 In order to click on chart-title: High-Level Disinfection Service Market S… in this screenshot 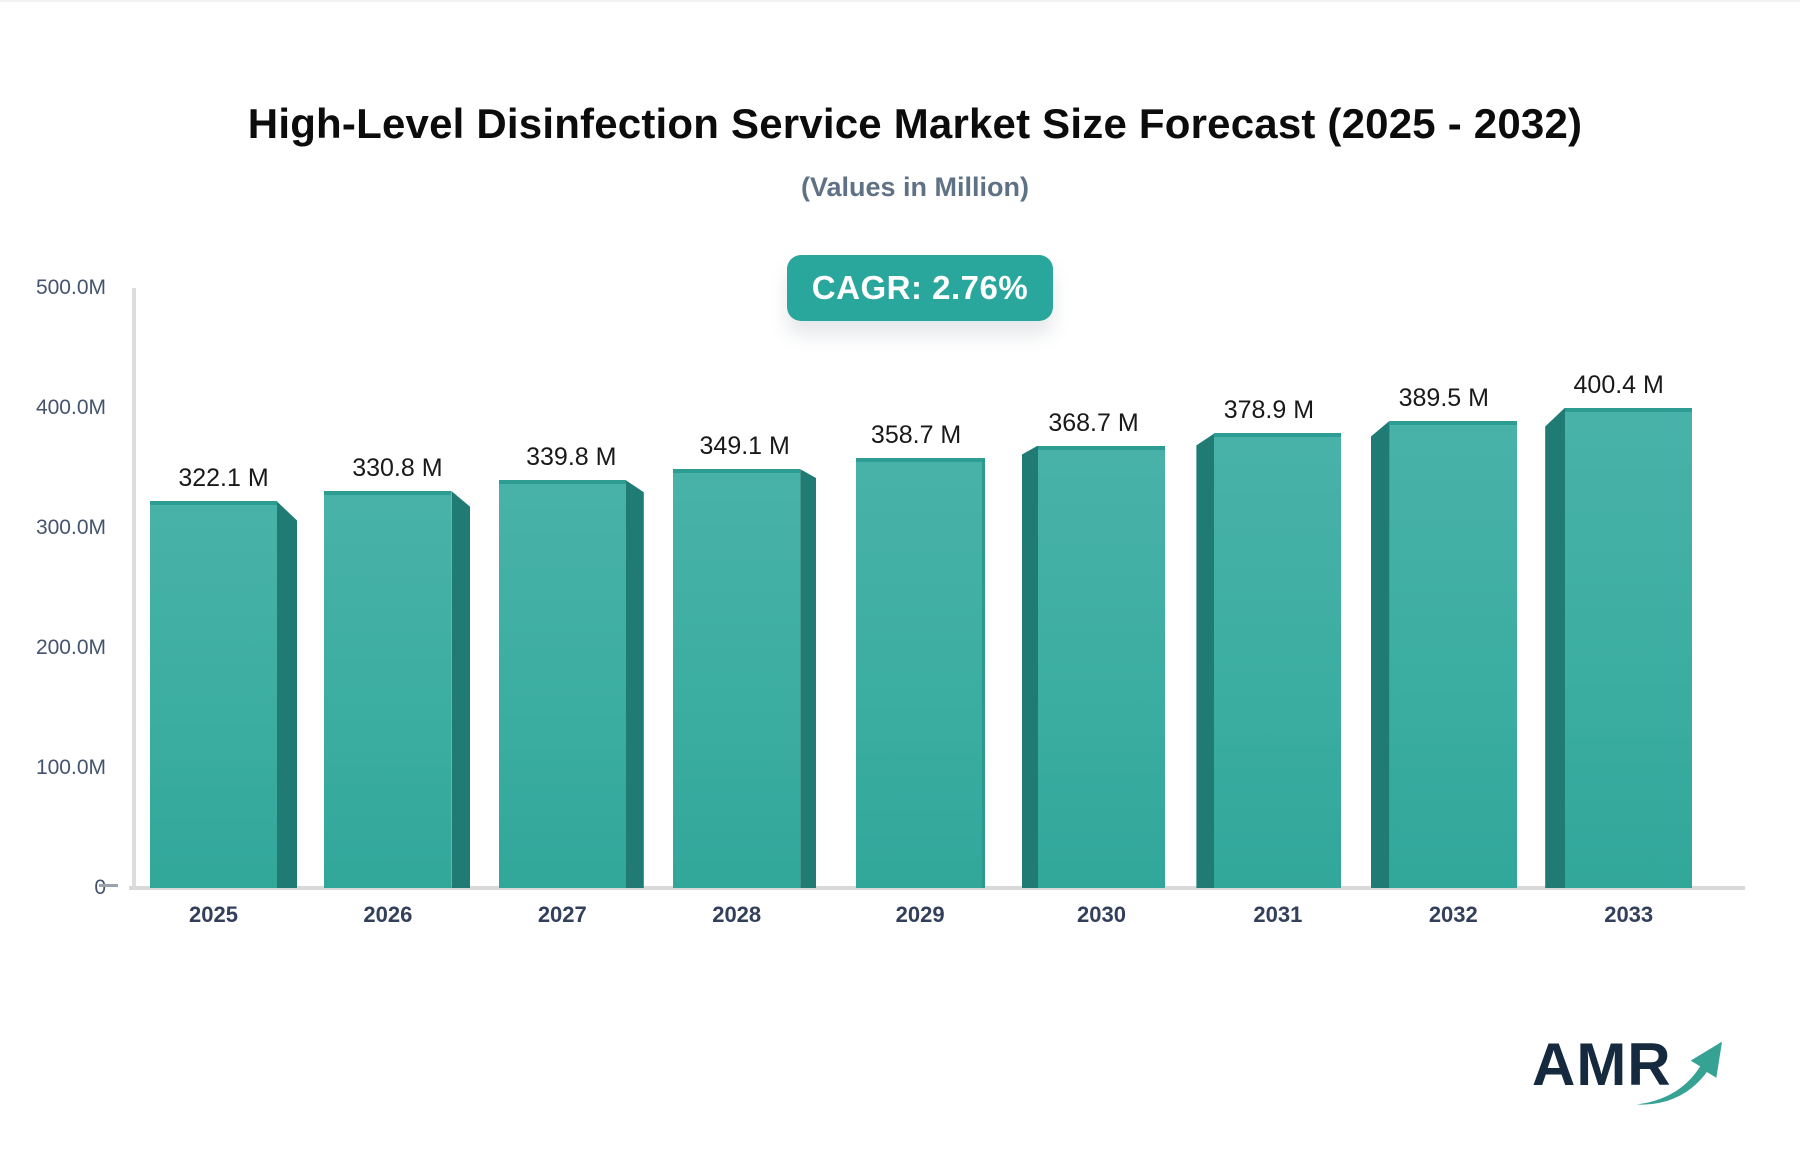, I will do `click(915, 123)`.